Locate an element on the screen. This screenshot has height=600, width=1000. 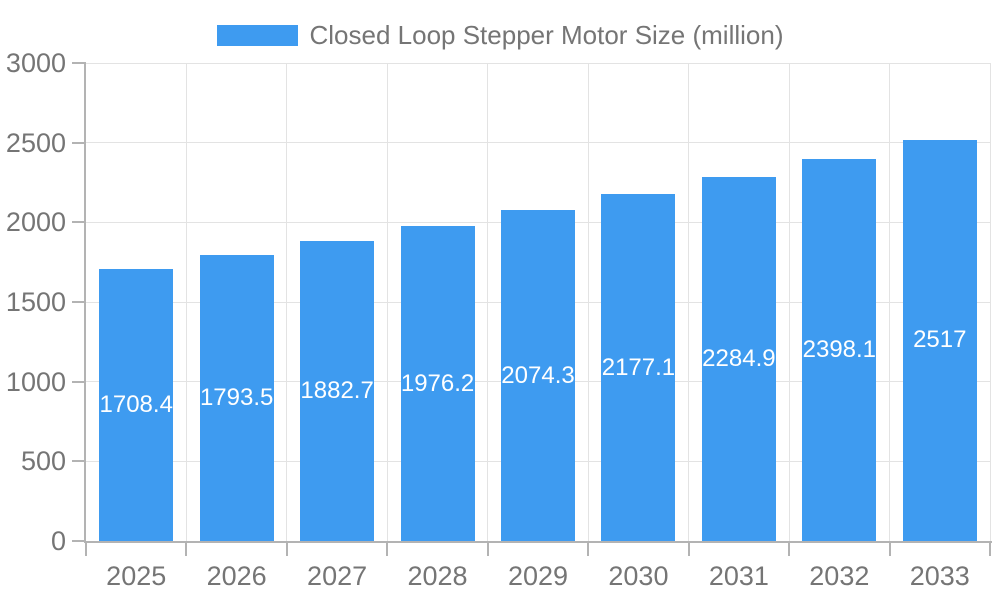
x-axis-tick-label: 2033 is located at coordinates (939, 576).